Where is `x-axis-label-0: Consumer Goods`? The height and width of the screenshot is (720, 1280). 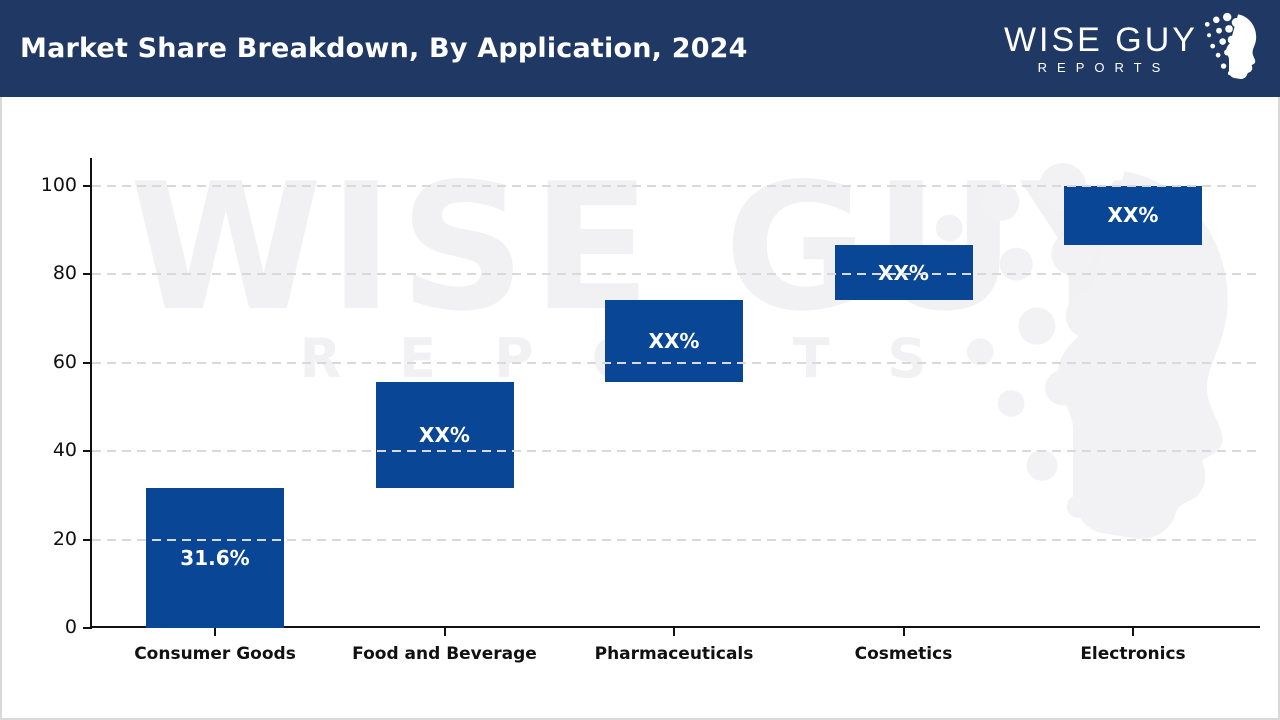 x-axis-label-0: Consumer Goods is located at coordinates (215, 654).